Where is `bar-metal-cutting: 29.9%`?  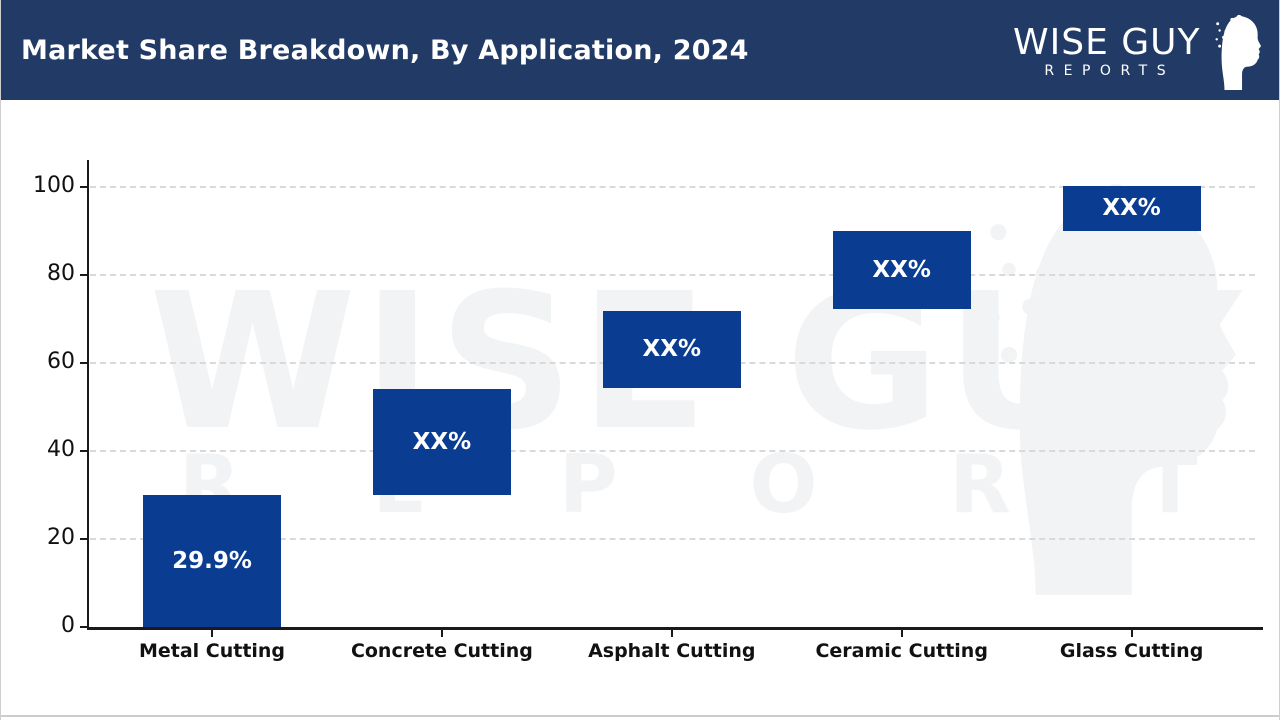
bar-metal-cutting: 29.9% is located at coordinates (212, 561).